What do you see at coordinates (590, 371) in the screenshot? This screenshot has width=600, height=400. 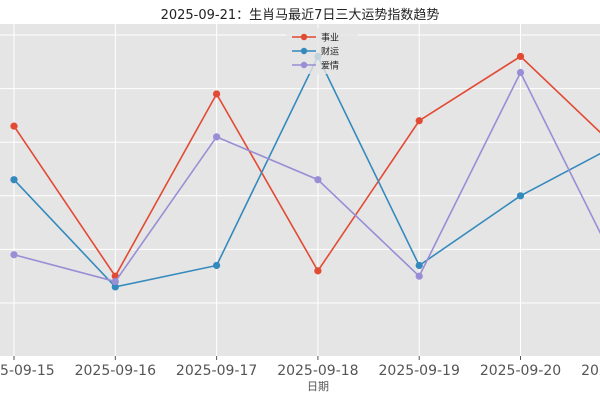 I see `x-tick-label: 2025-09-21` at bounding box center [590, 371].